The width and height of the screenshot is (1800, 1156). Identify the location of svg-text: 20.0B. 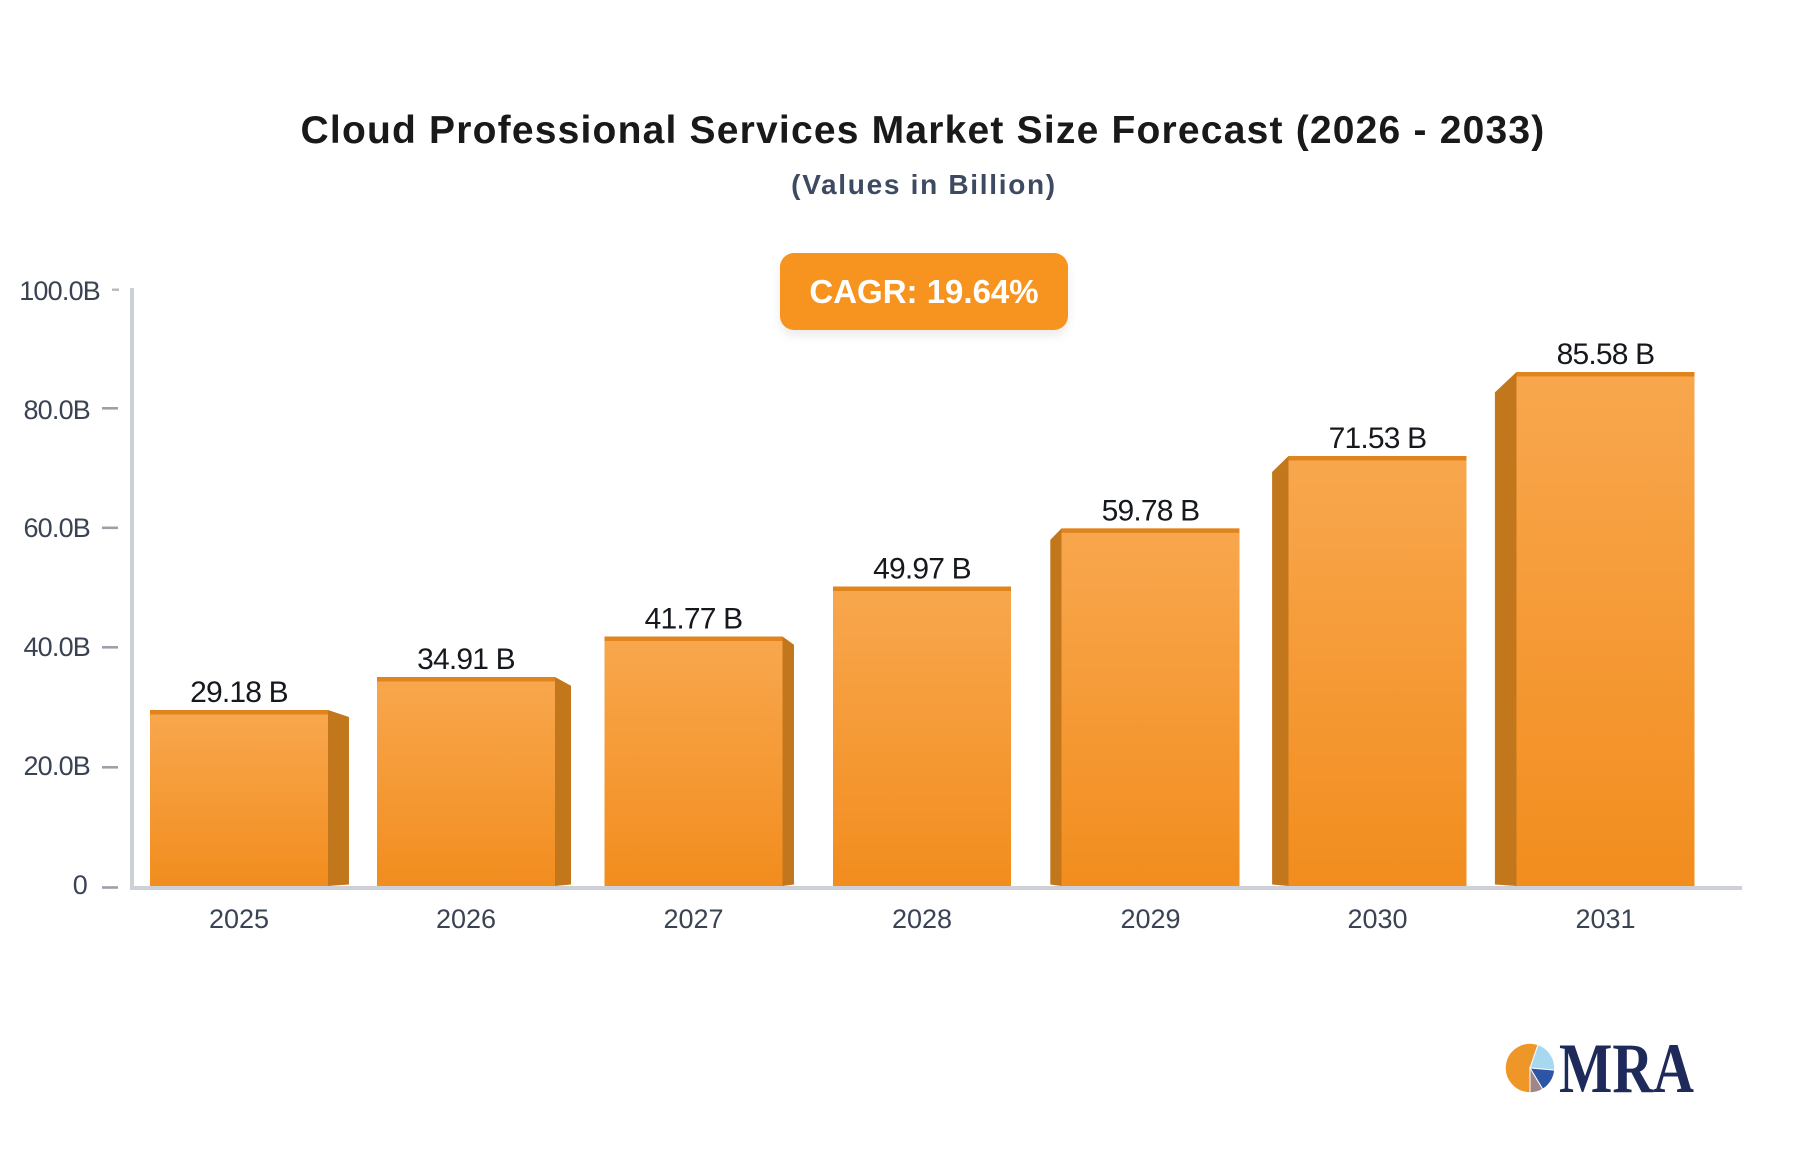
(56, 766).